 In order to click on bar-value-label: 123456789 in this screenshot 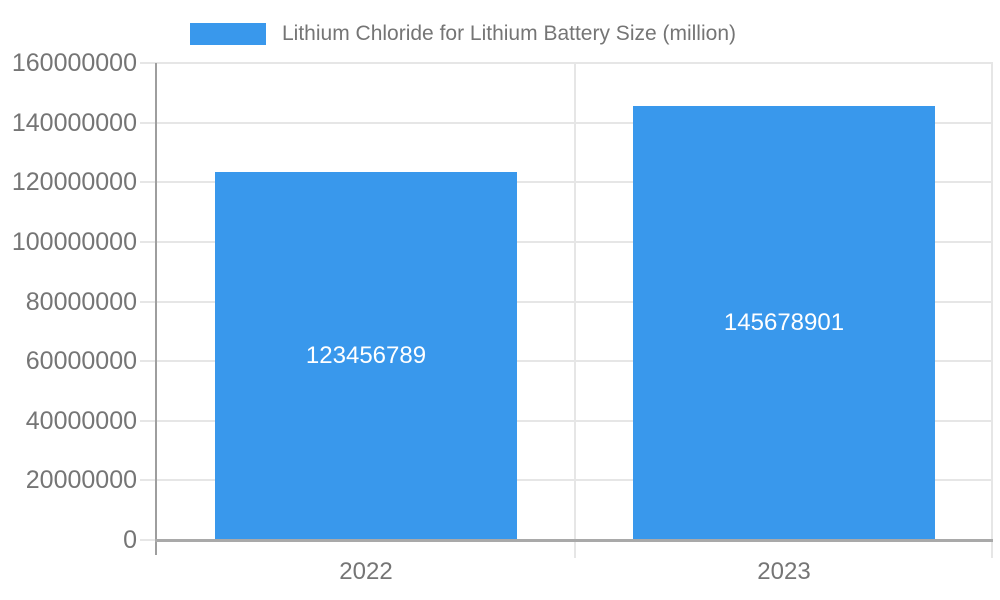, I will do `click(366, 355)`.